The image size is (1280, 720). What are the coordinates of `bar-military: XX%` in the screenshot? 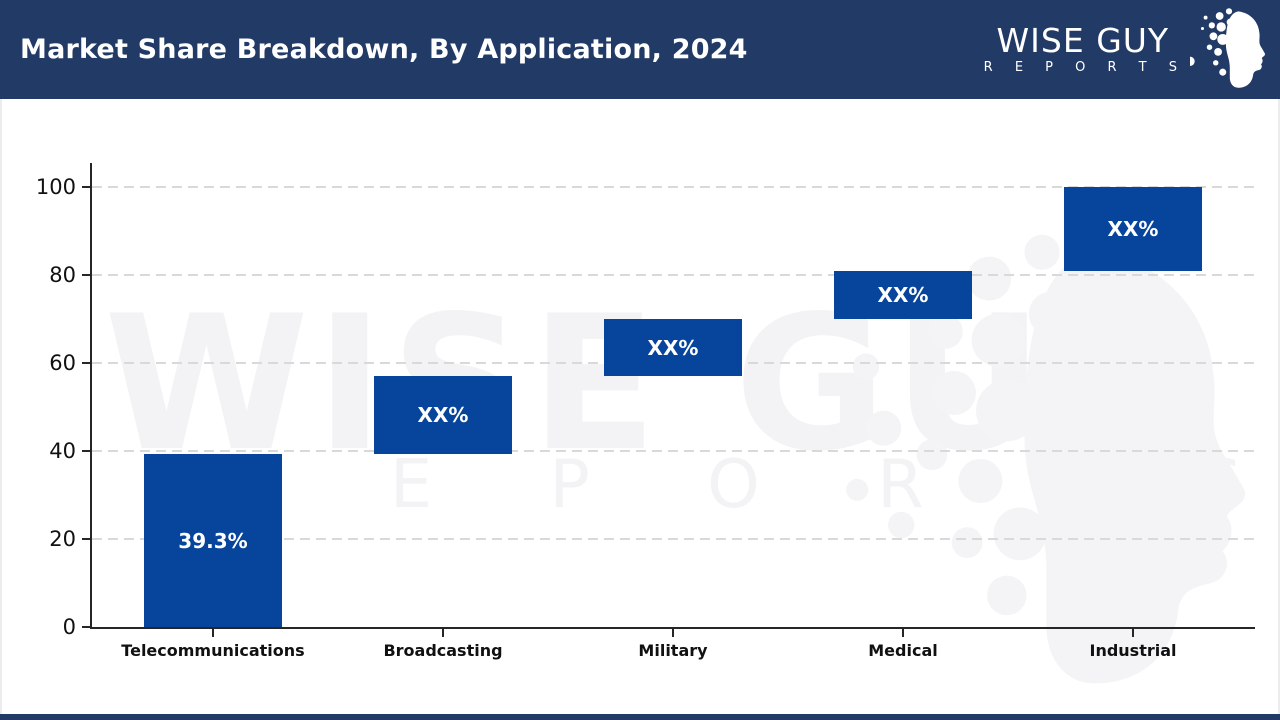 It's located at (673, 348).